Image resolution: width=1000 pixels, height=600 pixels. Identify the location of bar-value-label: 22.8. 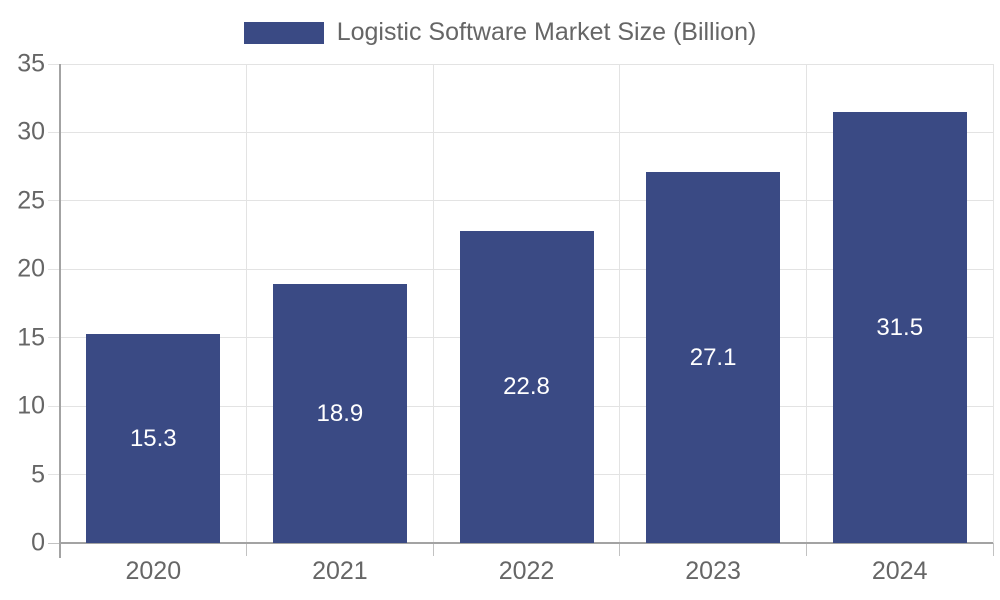
(526, 386).